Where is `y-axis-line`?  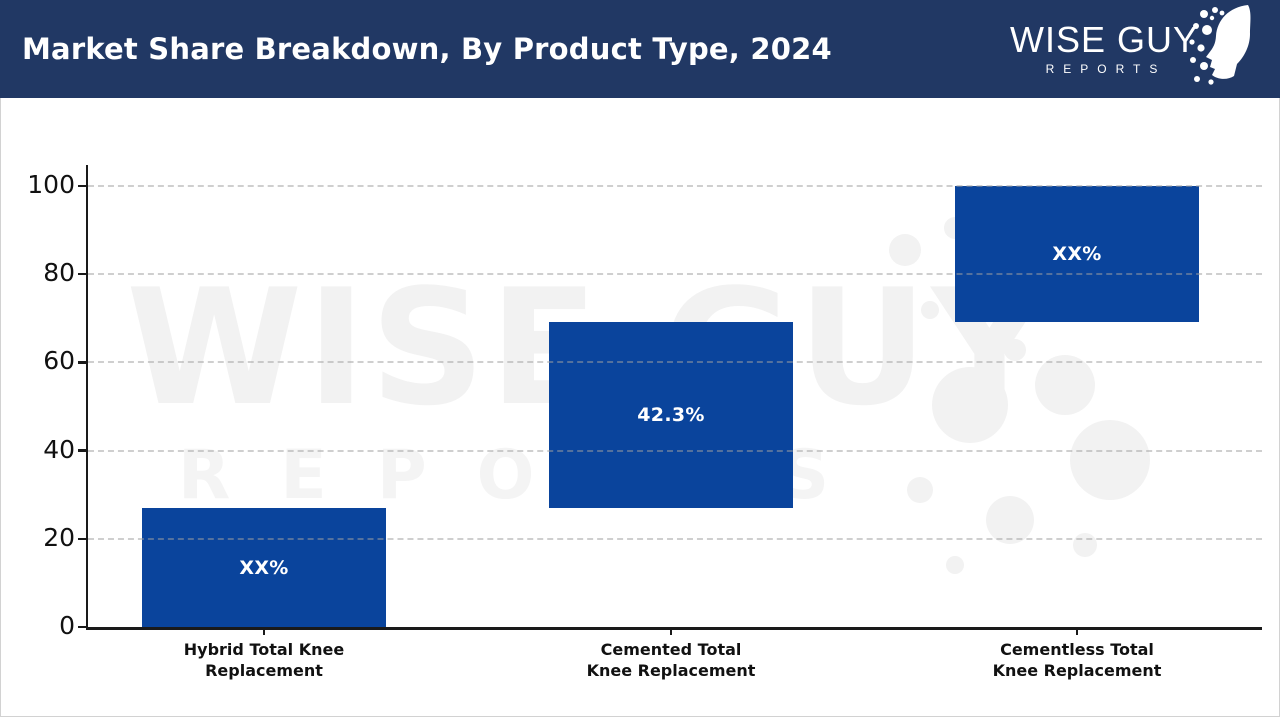
y-axis-line is located at coordinates (86, 397).